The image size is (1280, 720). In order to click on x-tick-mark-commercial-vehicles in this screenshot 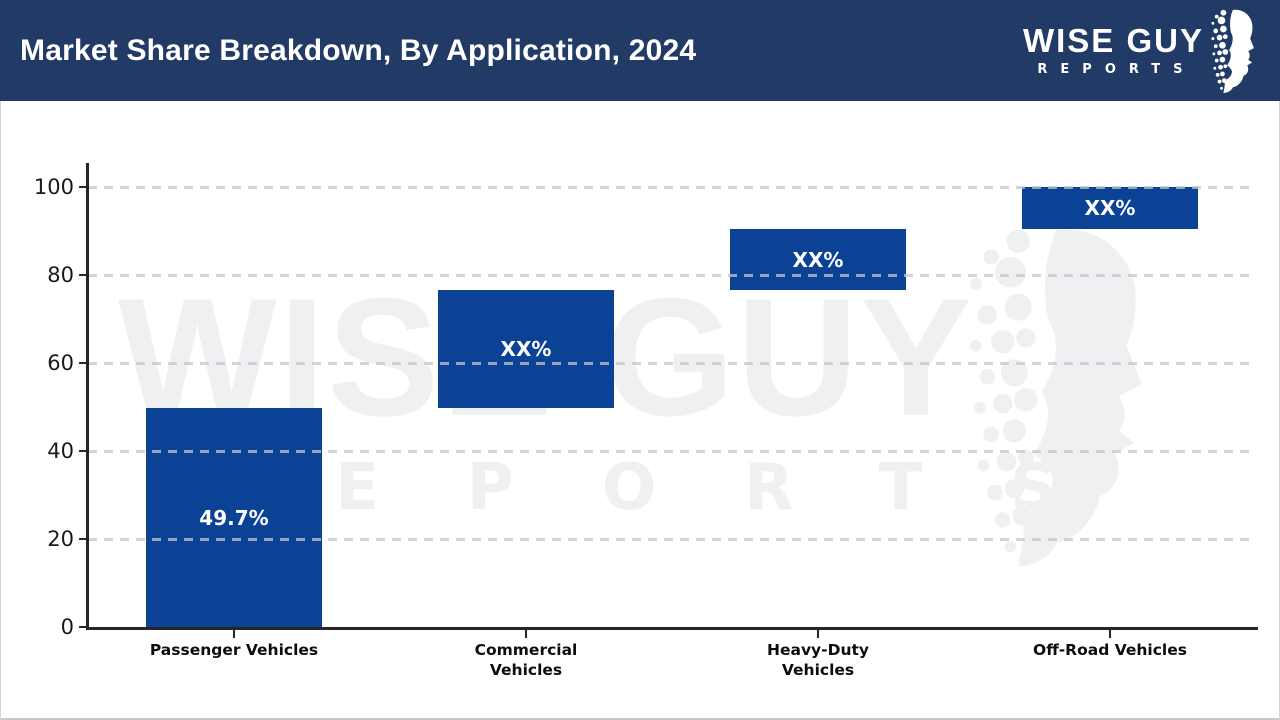, I will do `click(526, 633)`.